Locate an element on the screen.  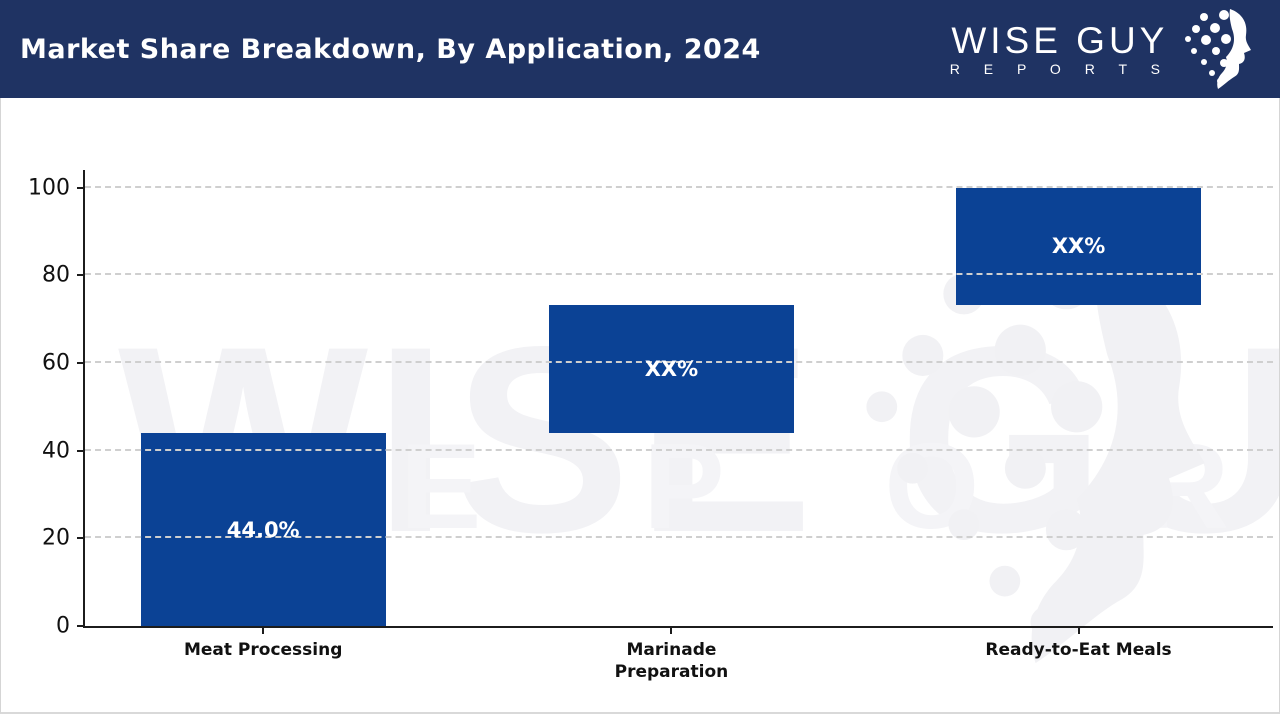
y-tick-label: 60 is located at coordinates (56, 363).